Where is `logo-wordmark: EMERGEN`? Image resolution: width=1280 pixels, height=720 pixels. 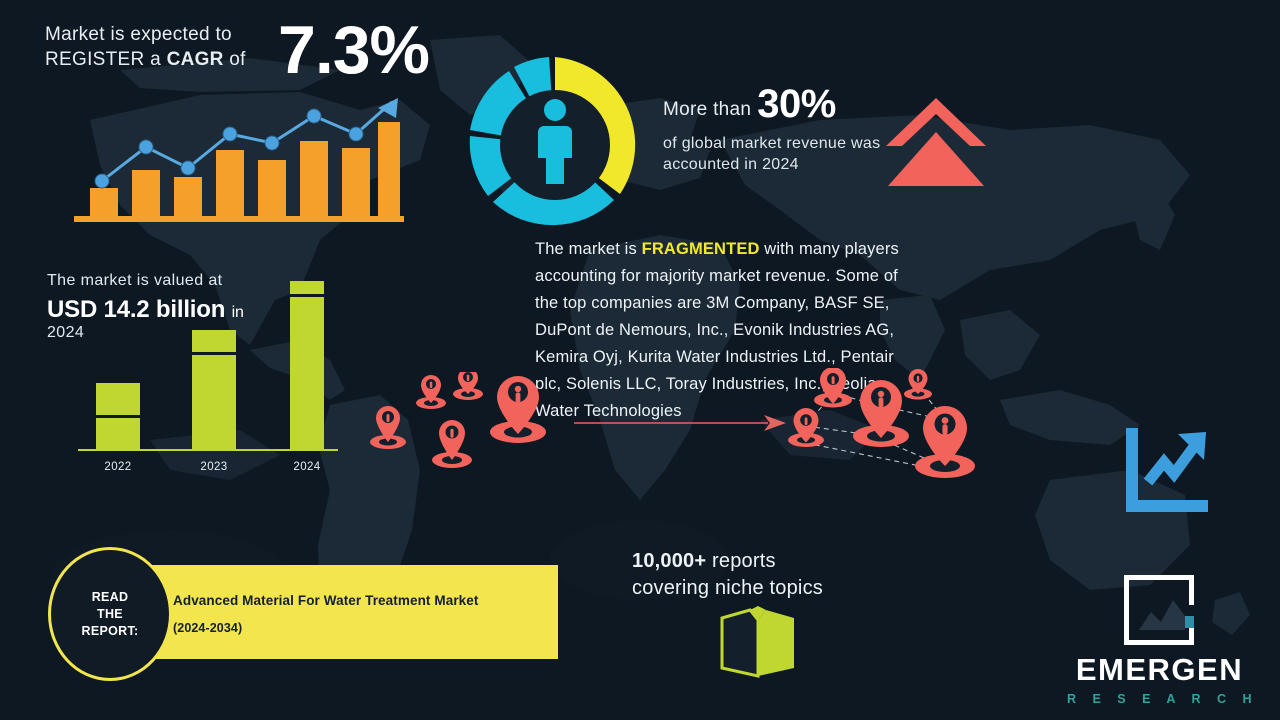 logo-wordmark: EMERGEN is located at coordinates (1159, 669).